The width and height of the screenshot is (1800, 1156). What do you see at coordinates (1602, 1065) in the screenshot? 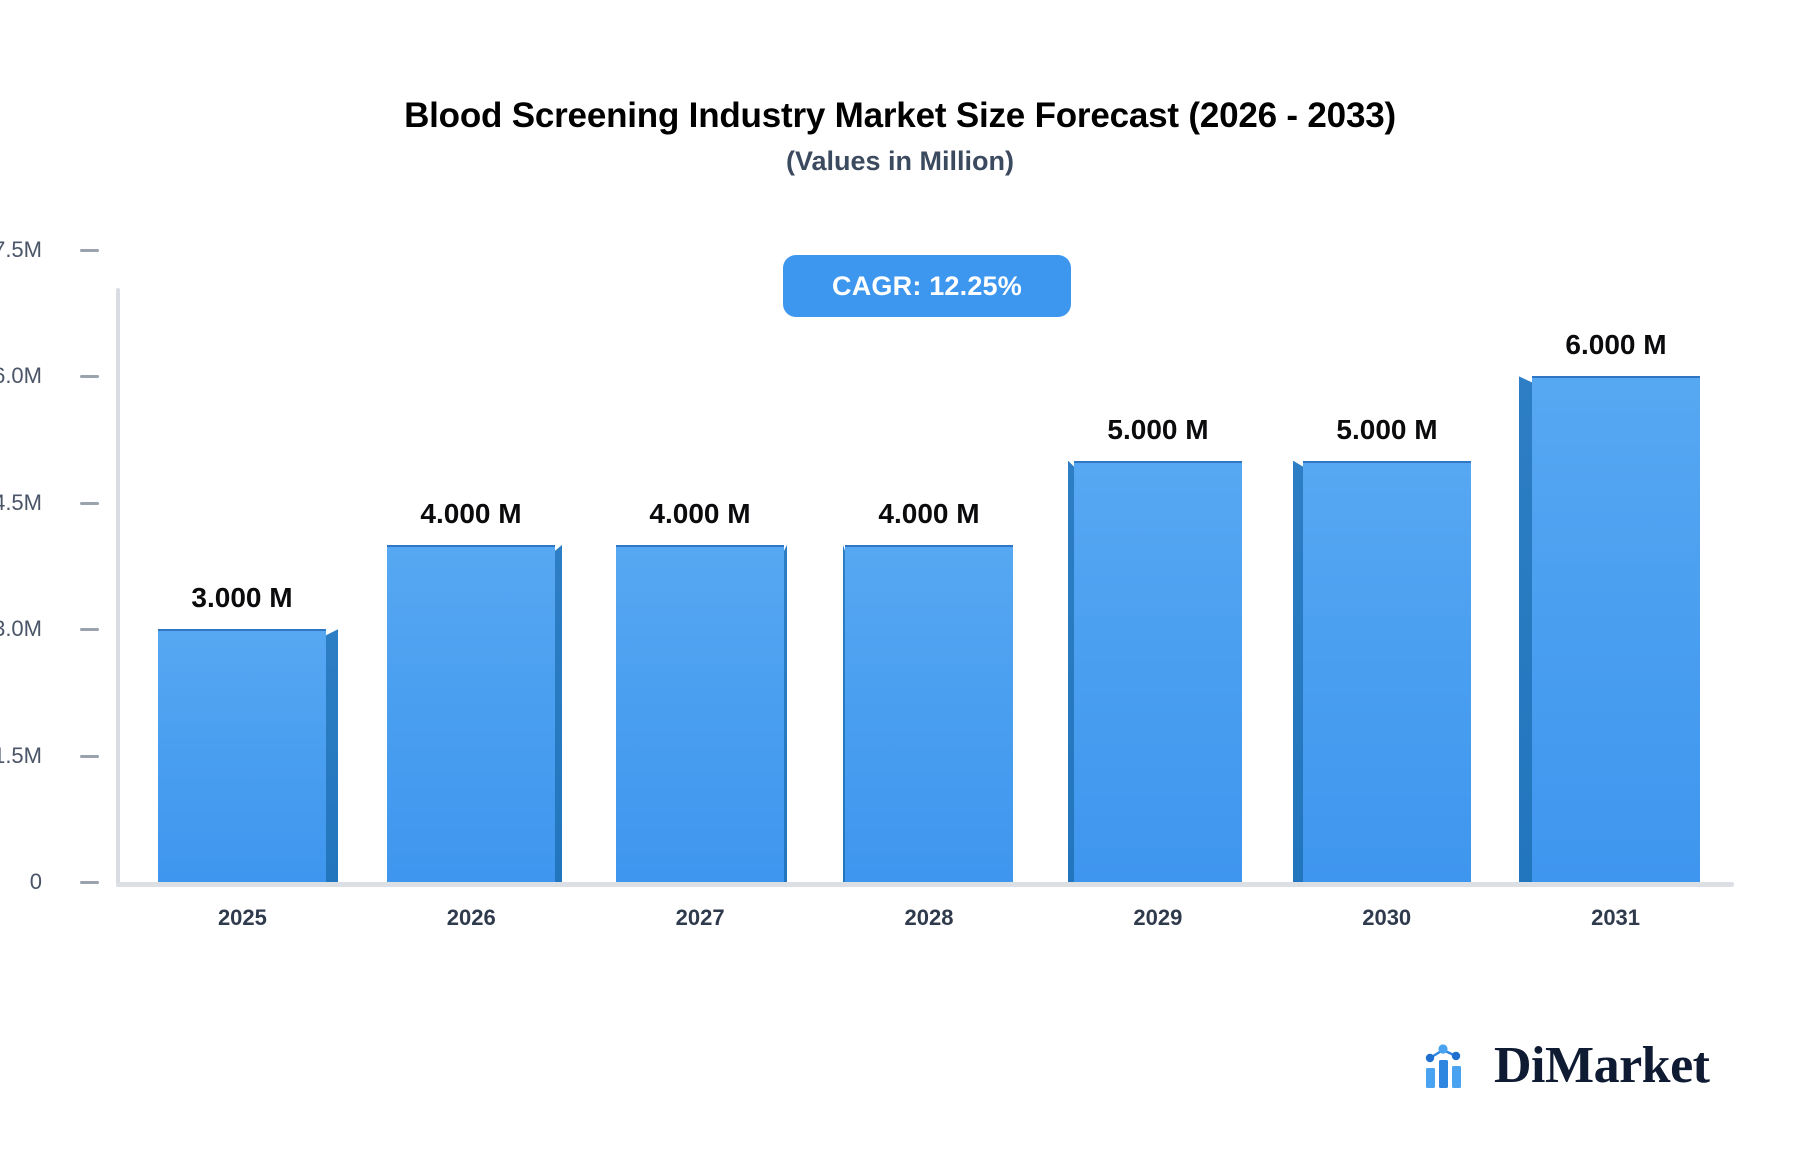
I see `brand-name: DiMarket` at bounding box center [1602, 1065].